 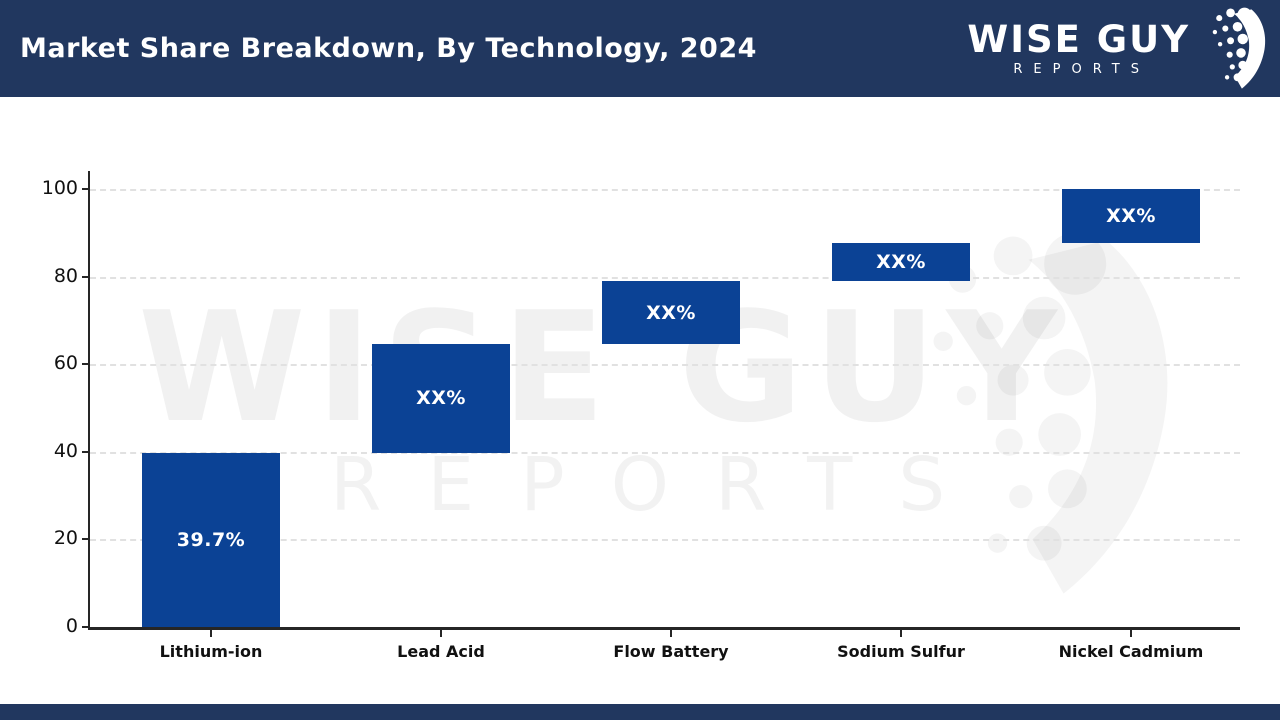 What do you see at coordinates (901, 651) in the screenshot?
I see `xcat-label-3: Sodium Sulfur` at bounding box center [901, 651].